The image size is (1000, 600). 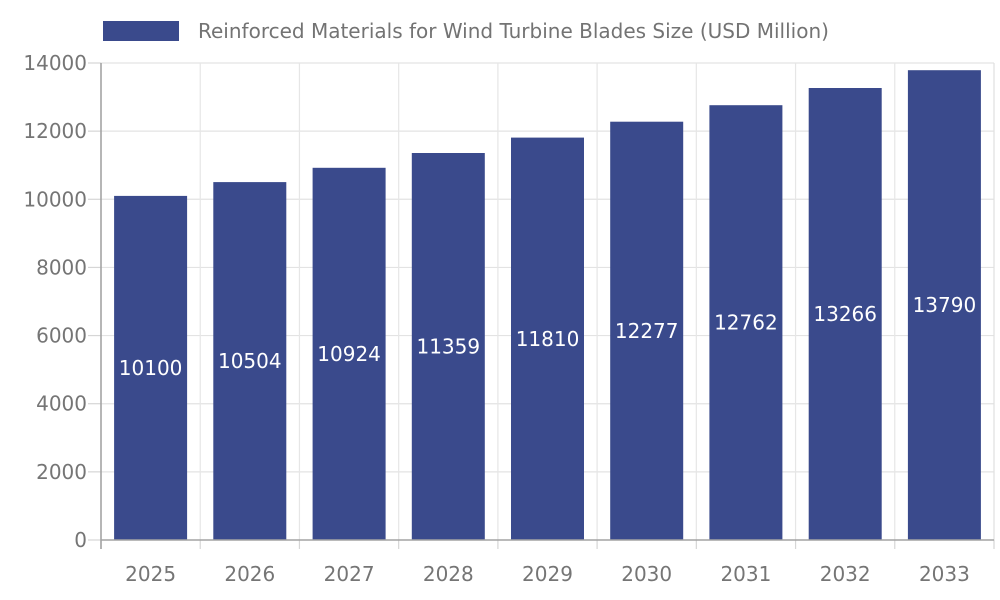 I want to click on x-tick-label: 2032, so click(x=845, y=574).